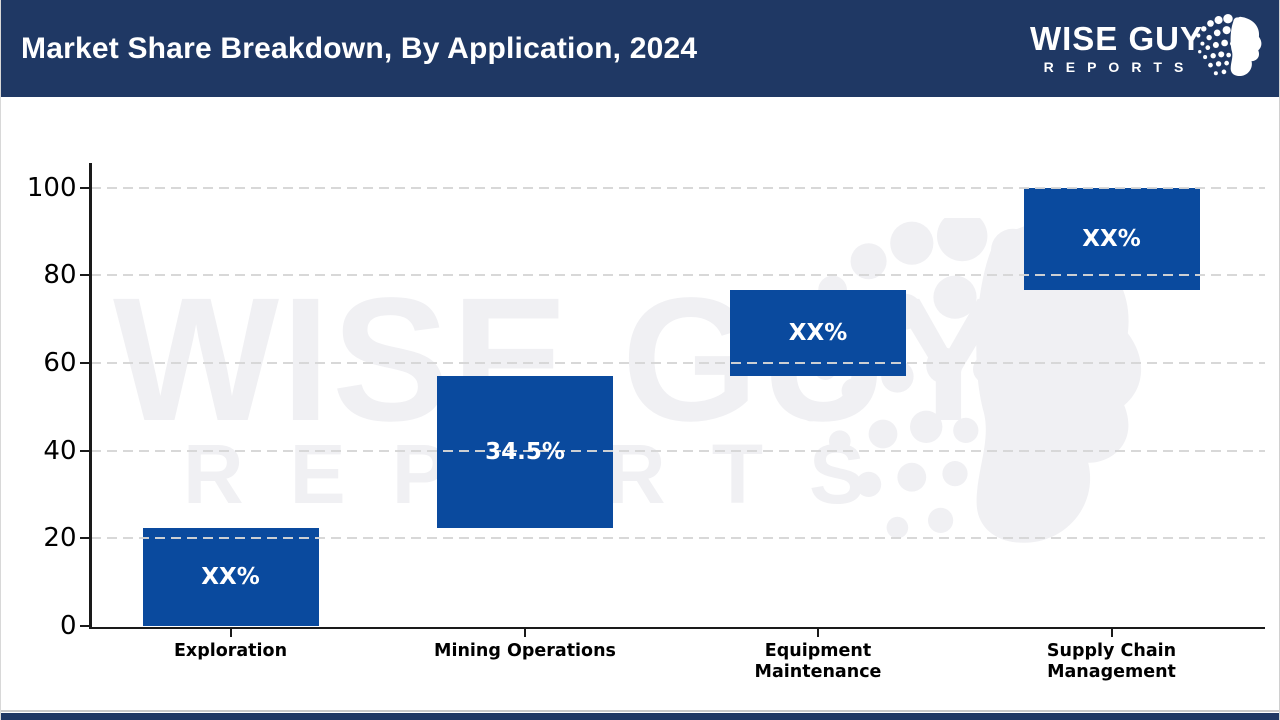 This screenshot has height=720, width=1280. I want to click on dotted-head-icon, so click(1229, 45).